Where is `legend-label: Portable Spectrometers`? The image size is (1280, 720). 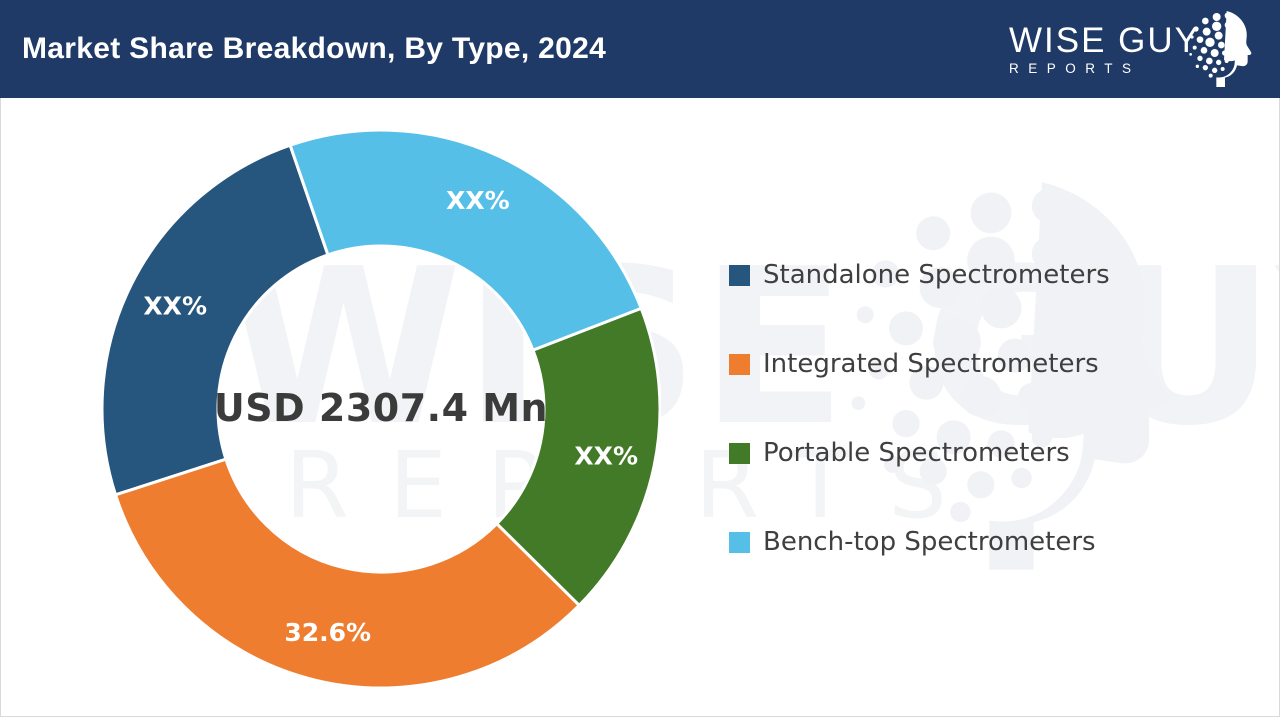 legend-label: Portable Spectrometers is located at coordinates (916, 453).